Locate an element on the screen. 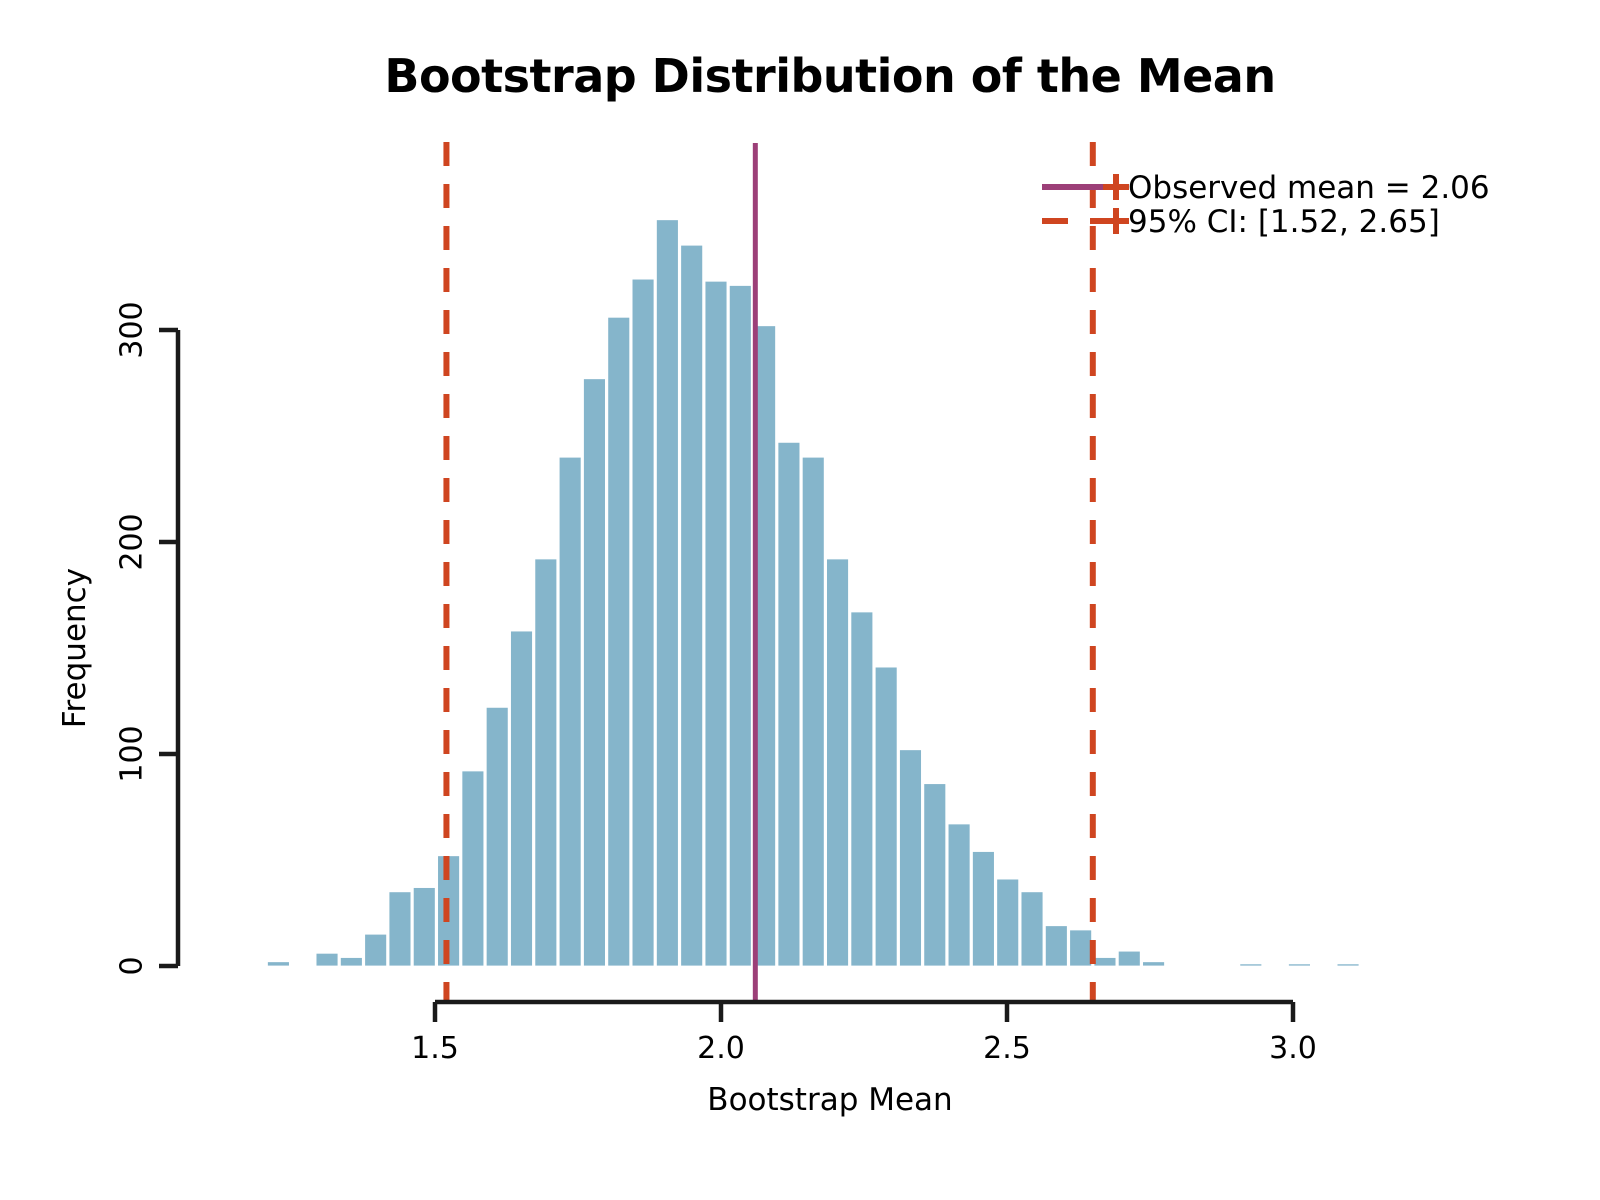 Image resolution: width=1600 pixels, height=1200 pixels. x-tick-label: 2.5 is located at coordinates (1007, 1048).